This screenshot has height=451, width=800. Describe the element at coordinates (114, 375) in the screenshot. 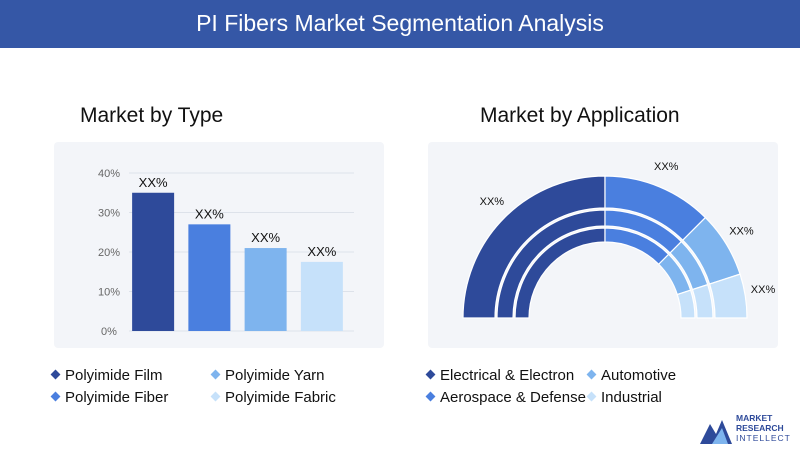

I see `legend-label: Polyimide Film` at that location.